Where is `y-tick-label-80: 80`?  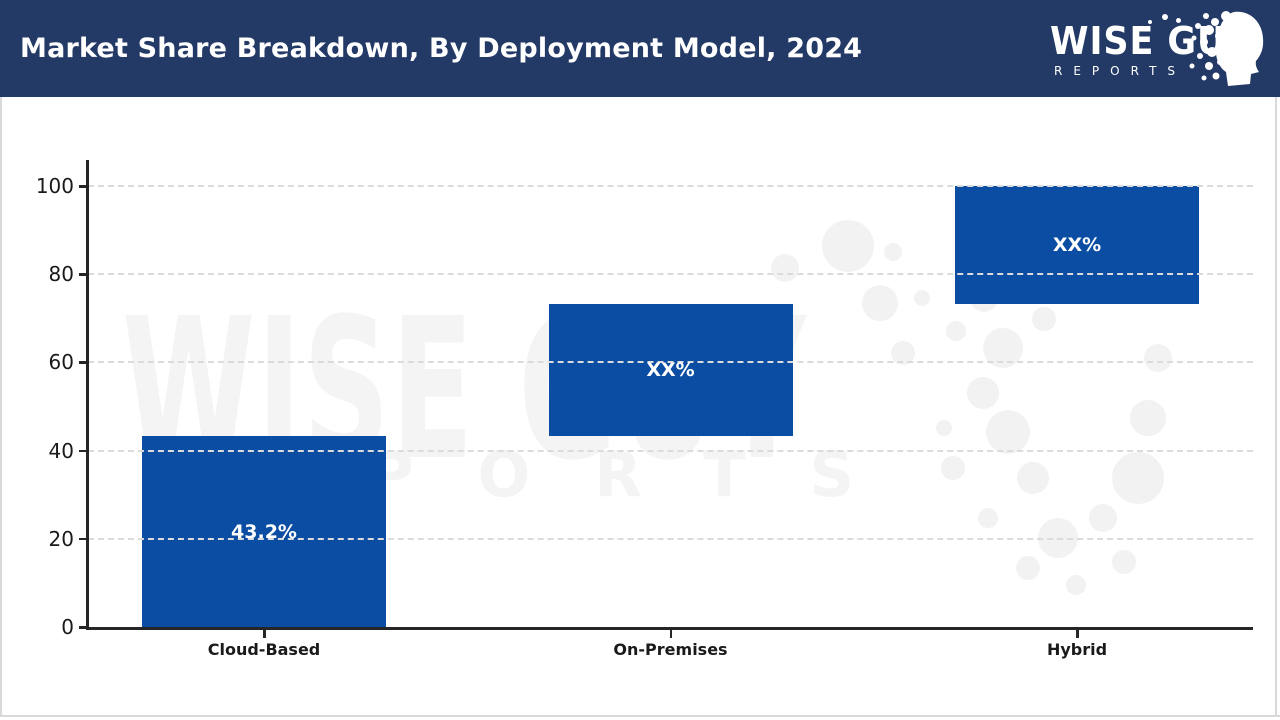 y-tick-label-80: 80 is located at coordinates (61, 274).